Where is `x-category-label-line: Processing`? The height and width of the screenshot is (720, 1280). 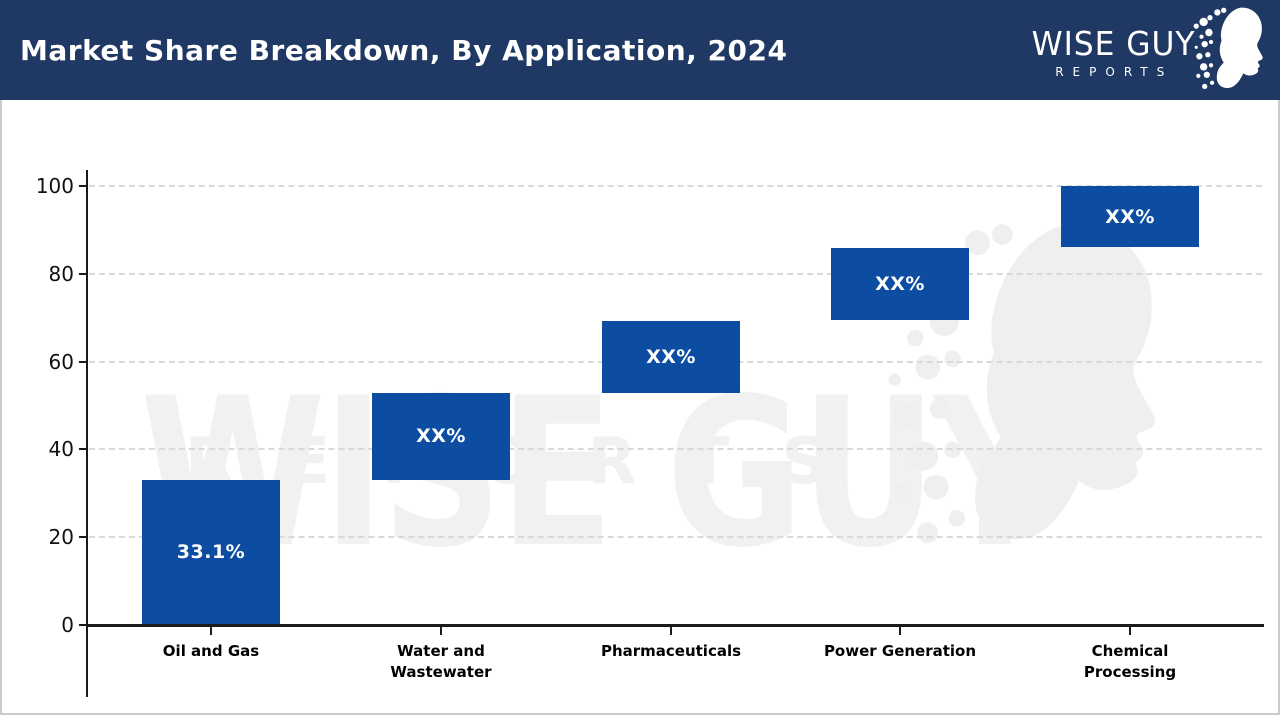 x-category-label-line: Processing is located at coordinates (1130, 672).